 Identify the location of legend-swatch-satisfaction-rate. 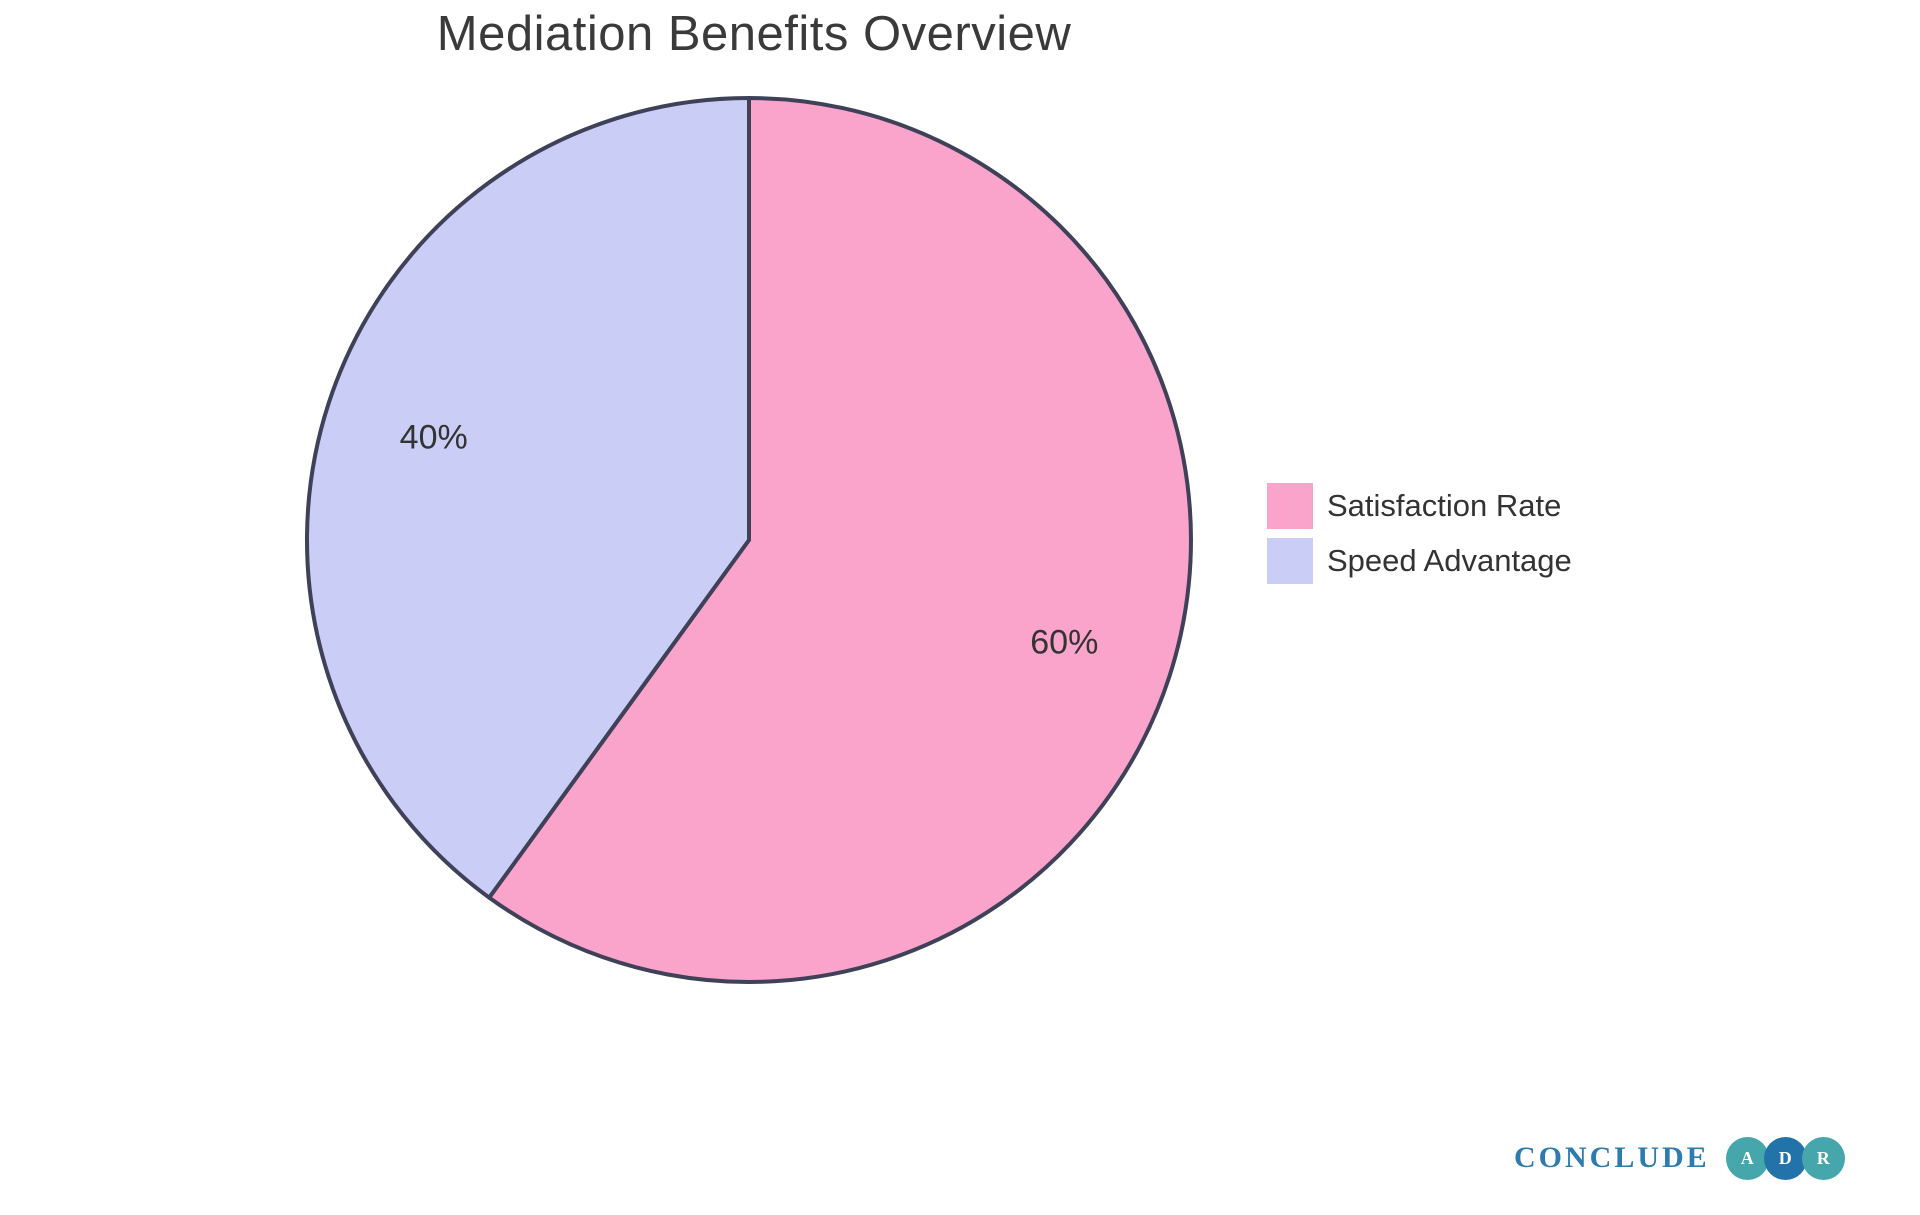
(1290, 506).